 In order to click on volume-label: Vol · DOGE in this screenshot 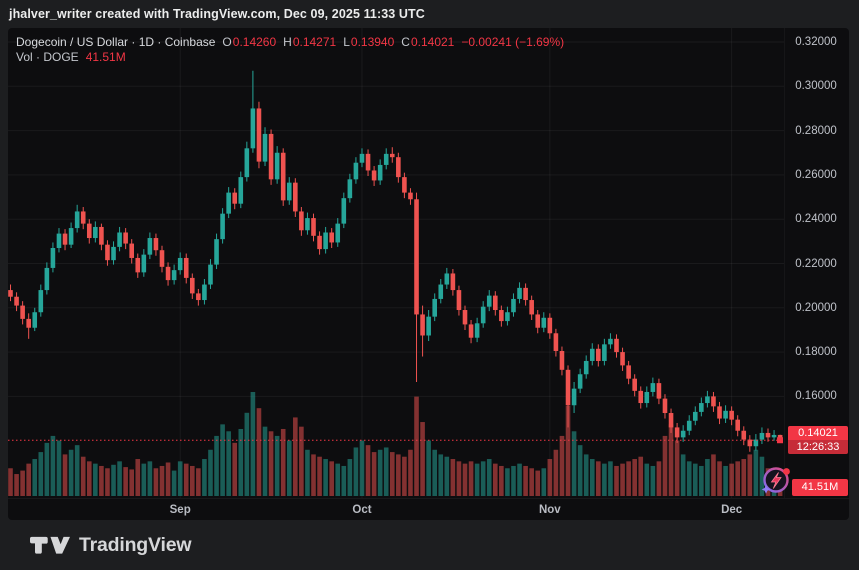, I will do `click(47, 57)`.